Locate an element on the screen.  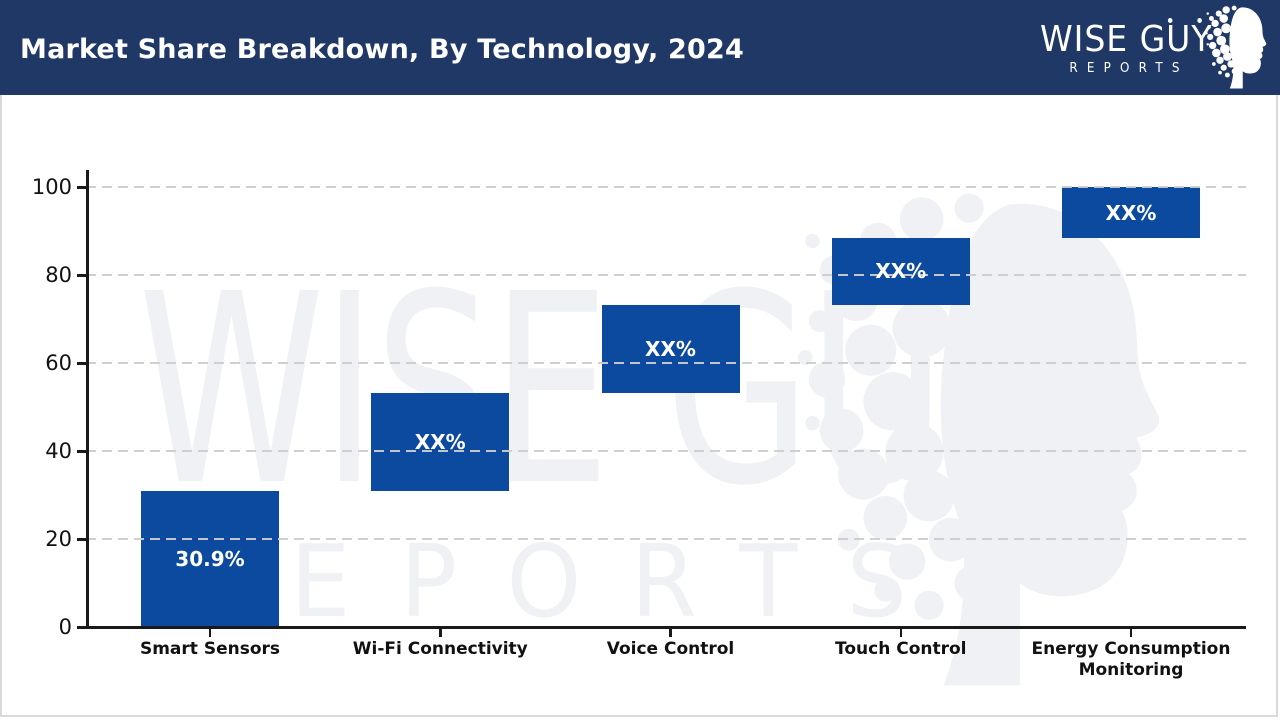
brand-logo-name: WISE GUY is located at coordinates (1125, 39).